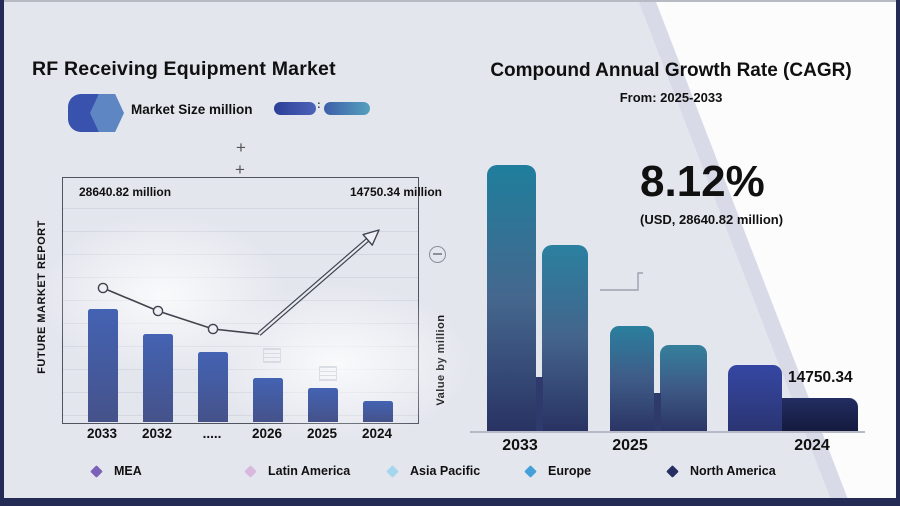  I want to click on legend-item: Europe, so click(558, 471).